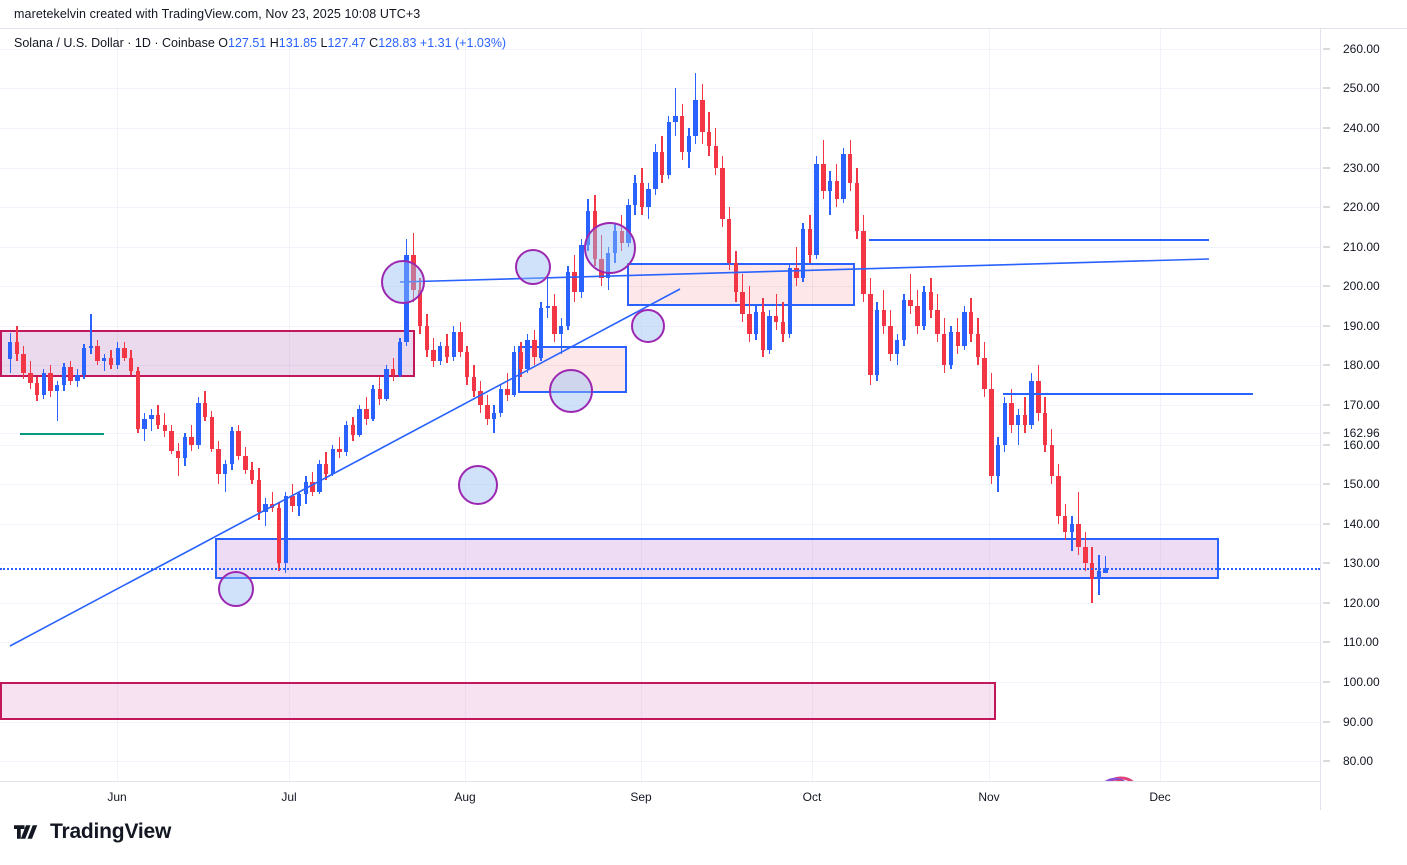 This screenshot has width=1407, height=865. Describe the element at coordinates (142, 43) in the screenshot. I see `legend-interval: 1D` at that location.